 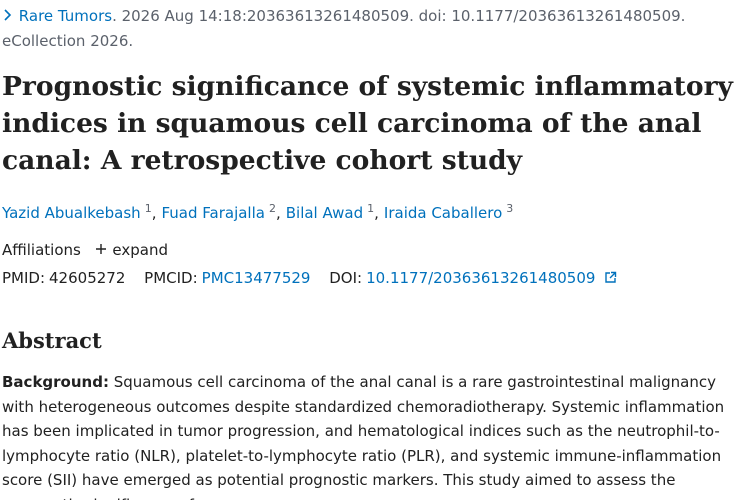 I want to click on doi-label: DOI:, so click(x=346, y=278).